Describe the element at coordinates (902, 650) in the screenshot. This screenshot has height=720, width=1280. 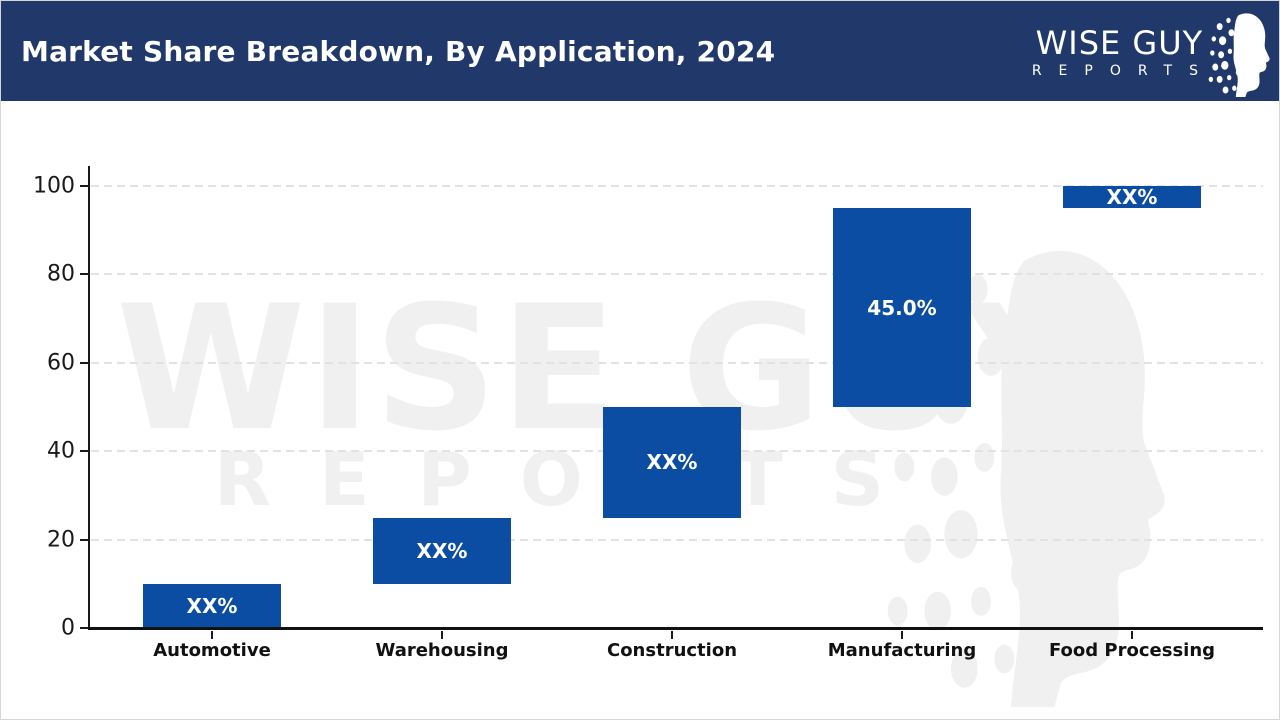
I see `category-label-manufacturing: Manufacturing` at that location.